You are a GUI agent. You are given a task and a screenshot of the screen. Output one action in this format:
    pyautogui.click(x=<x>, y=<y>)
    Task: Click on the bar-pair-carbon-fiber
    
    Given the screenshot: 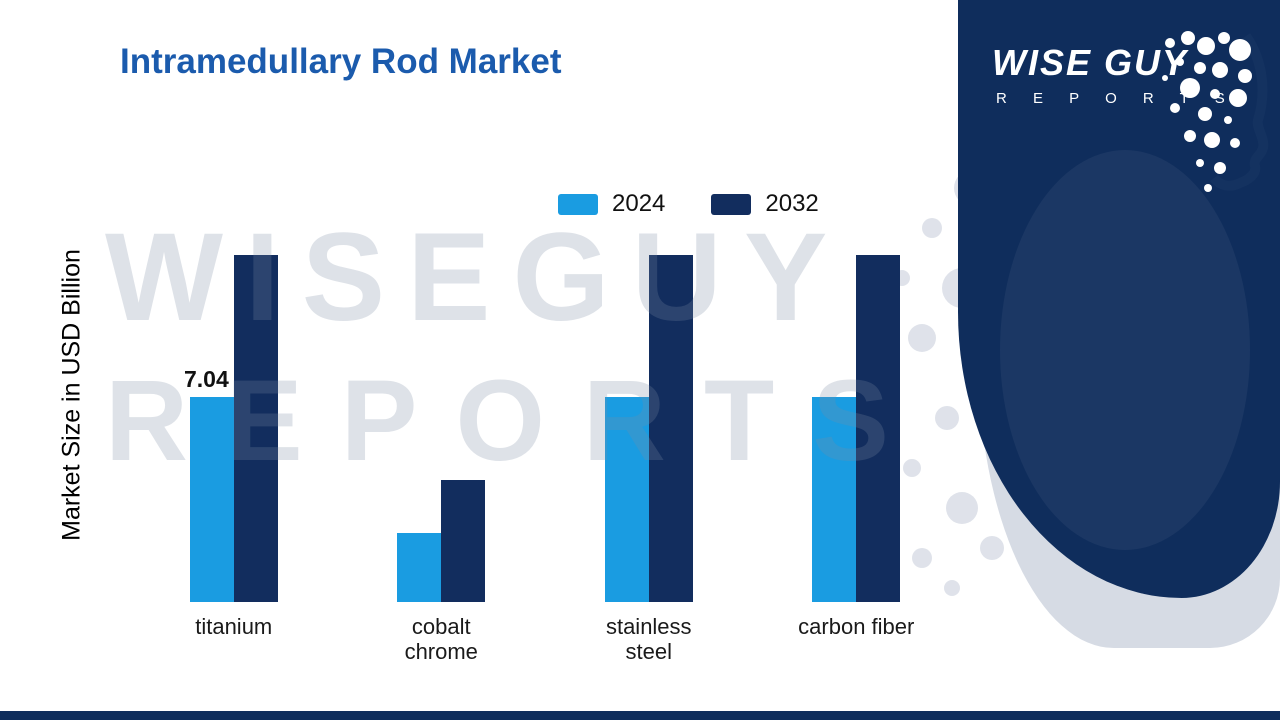 What is the action you would take?
    pyautogui.click(x=856, y=427)
    